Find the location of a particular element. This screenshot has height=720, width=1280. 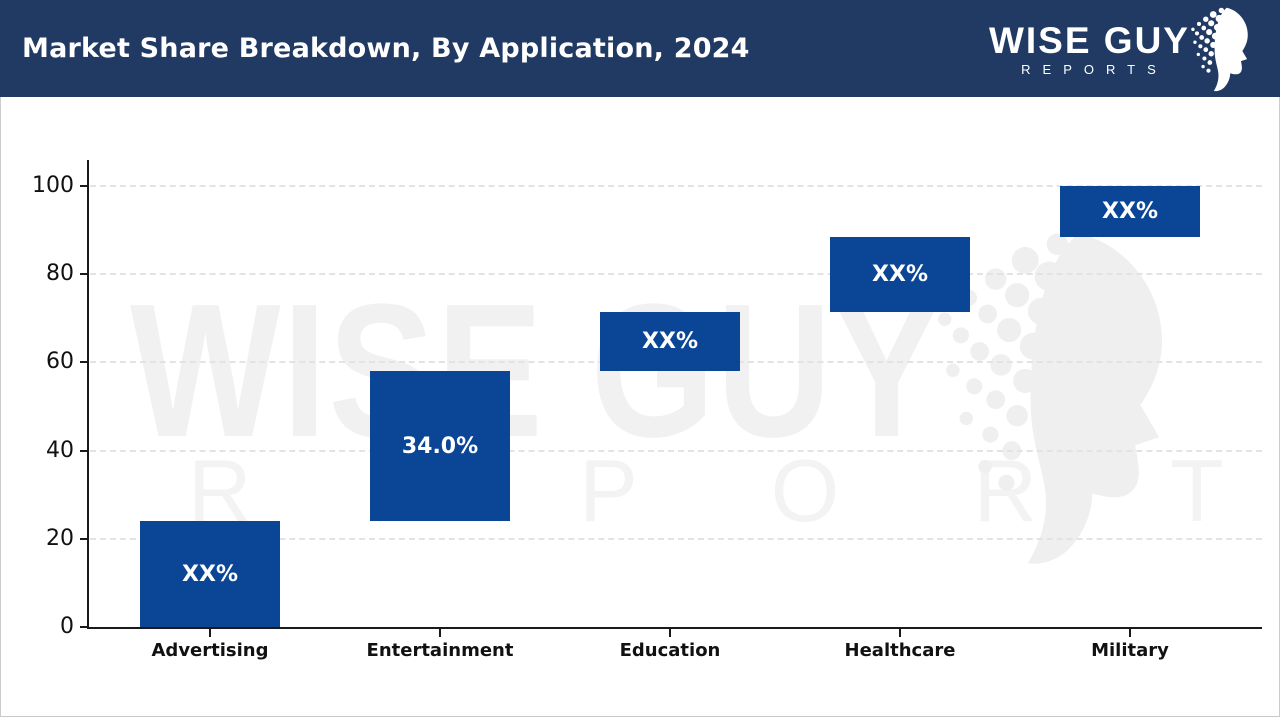

x-category-label-entertainment: Entertainment is located at coordinates (440, 650).